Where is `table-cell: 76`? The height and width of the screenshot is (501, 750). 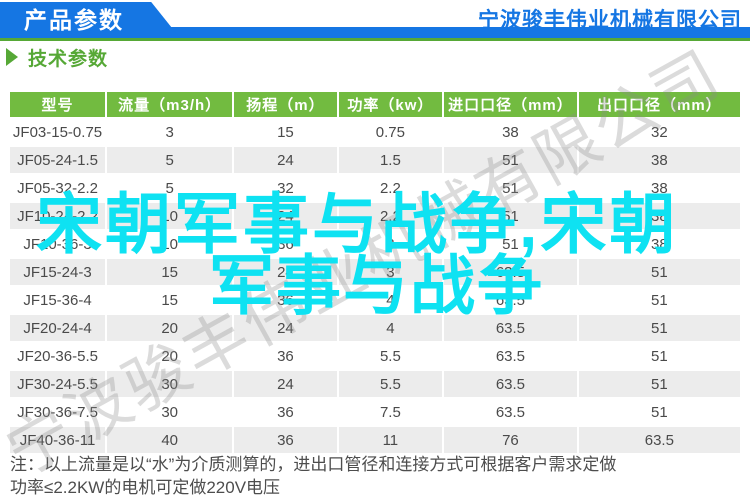 table-cell: 76 is located at coordinates (510, 440).